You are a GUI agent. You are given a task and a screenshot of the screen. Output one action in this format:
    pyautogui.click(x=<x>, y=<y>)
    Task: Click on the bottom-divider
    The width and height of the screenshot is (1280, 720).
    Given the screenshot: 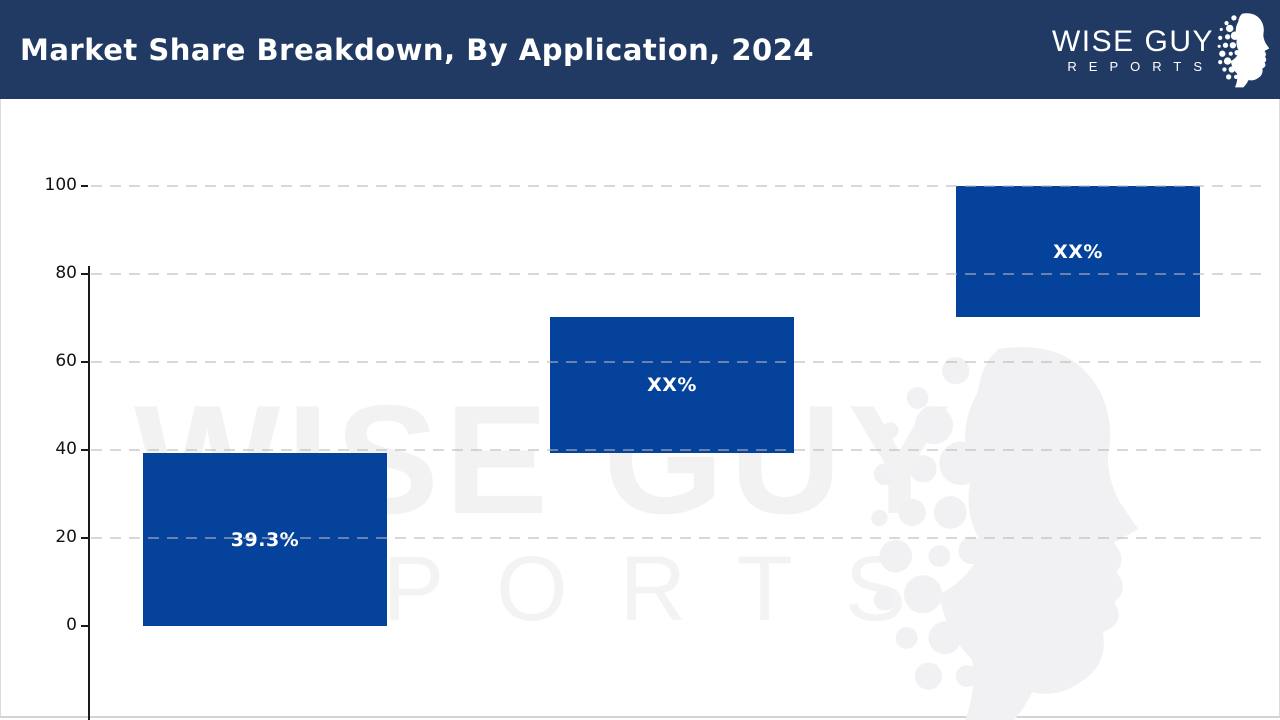 What is the action you would take?
    pyautogui.click(x=640, y=717)
    